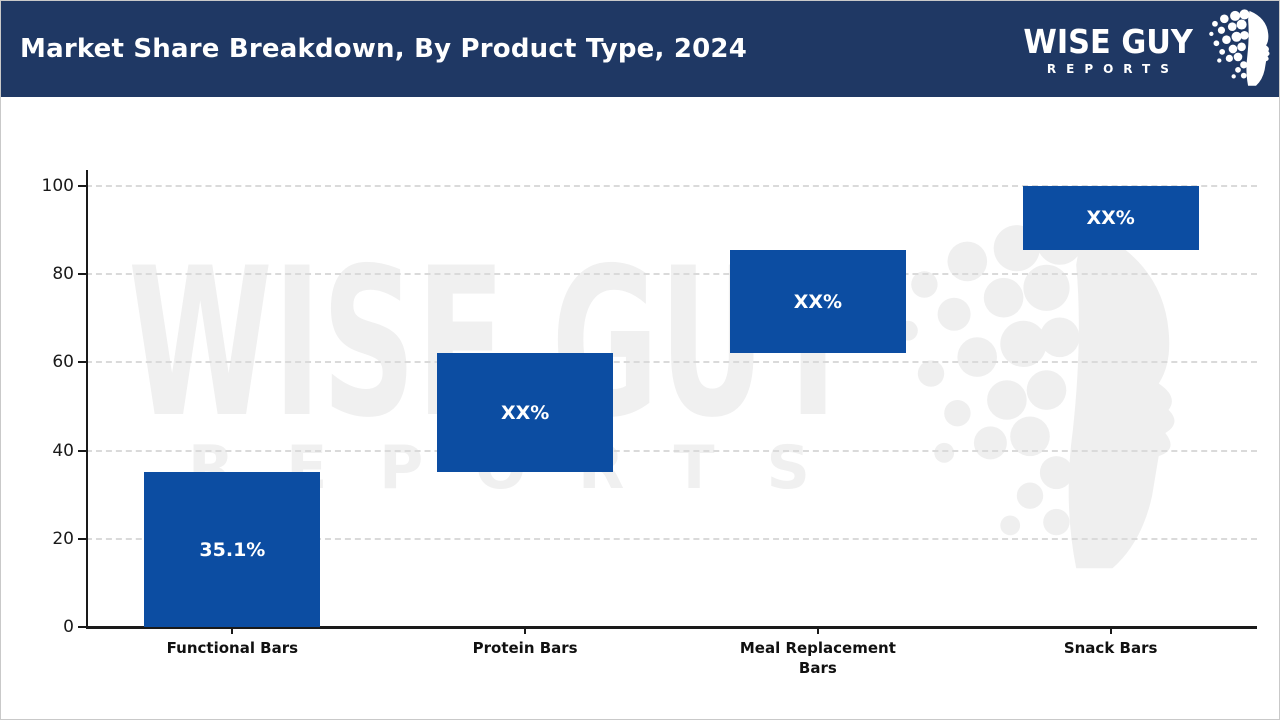 Image resolution: width=1280 pixels, height=720 pixels. Describe the element at coordinates (671, 627) in the screenshot. I see `x-axis-line` at that location.